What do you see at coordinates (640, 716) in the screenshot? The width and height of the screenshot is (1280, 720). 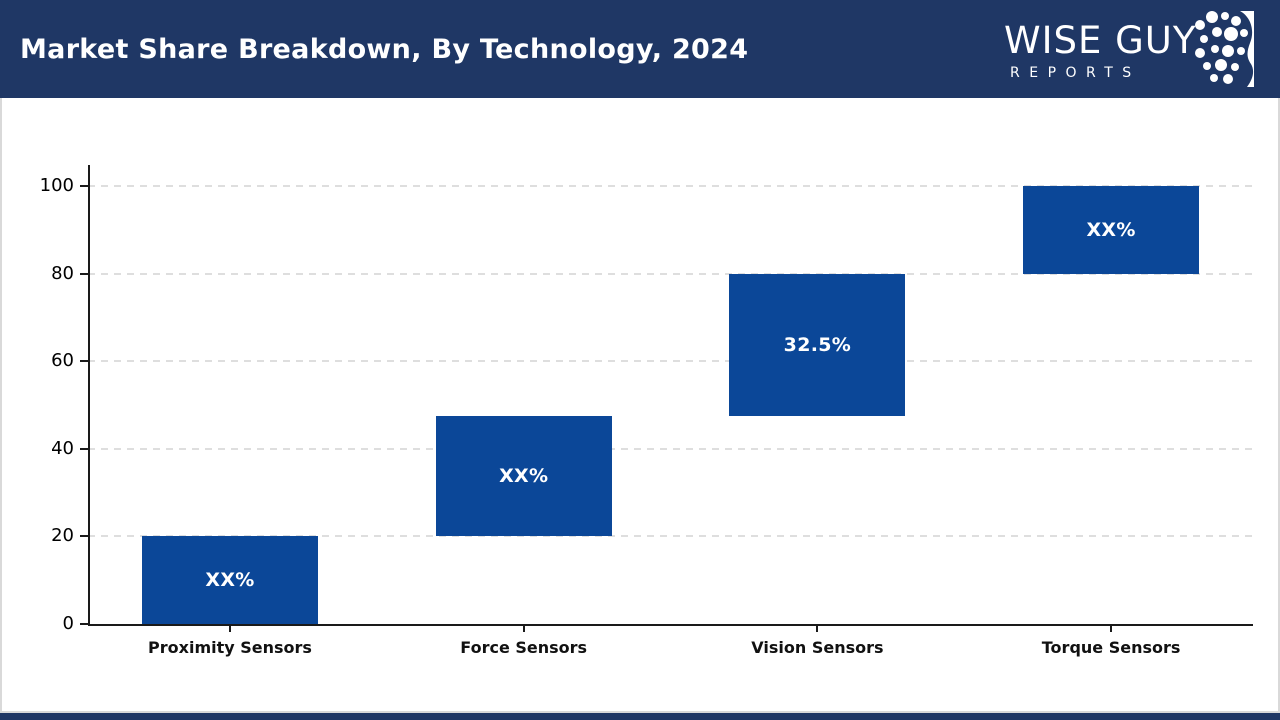 I see `footer-accent-bar` at bounding box center [640, 716].